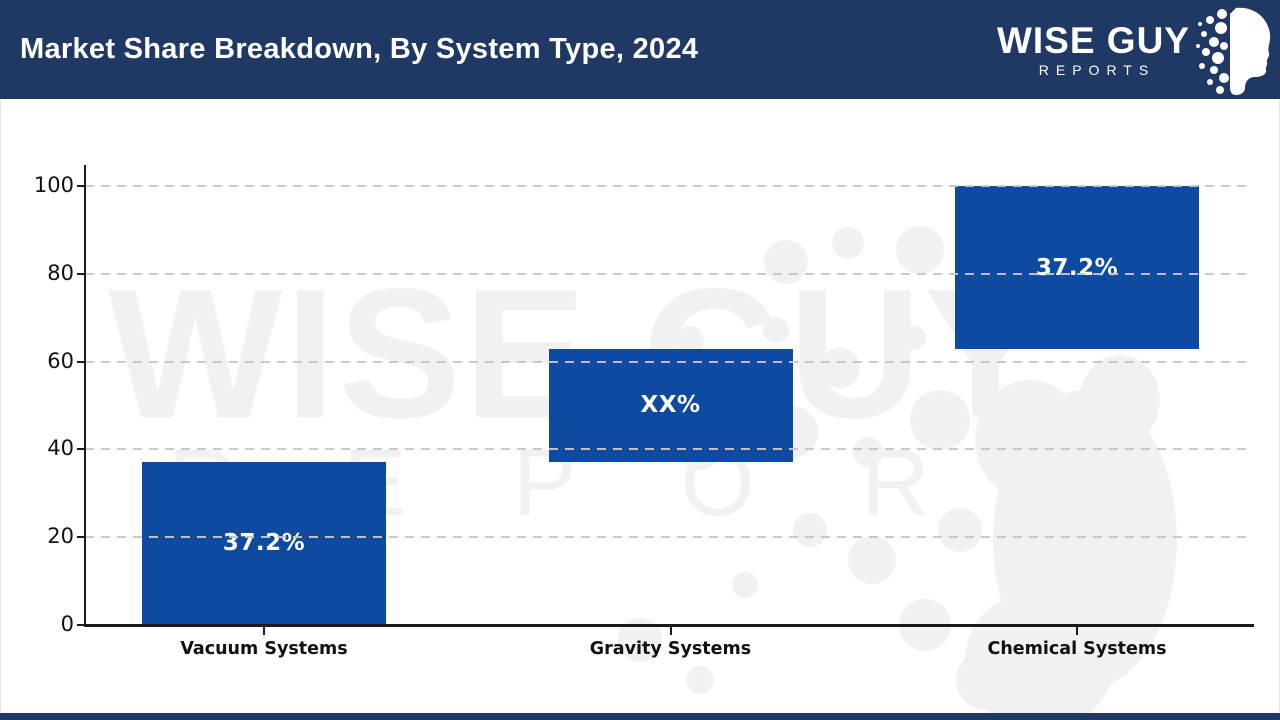 The height and width of the screenshot is (720, 1280). Describe the element at coordinates (60, 360) in the screenshot. I see `y-tick-label: 60` at that location.